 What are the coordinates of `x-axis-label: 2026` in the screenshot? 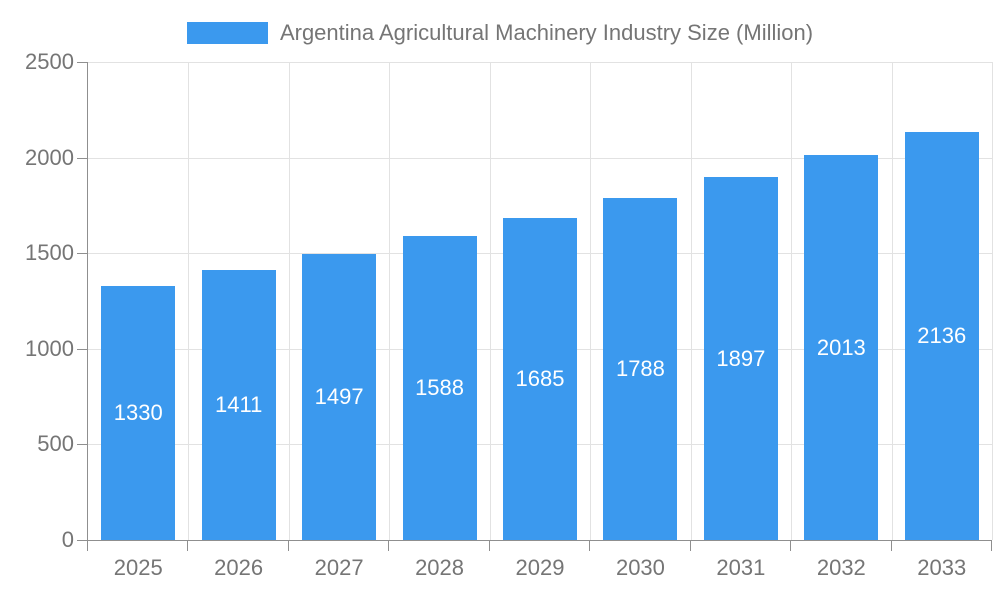 It's located at (239, 567).